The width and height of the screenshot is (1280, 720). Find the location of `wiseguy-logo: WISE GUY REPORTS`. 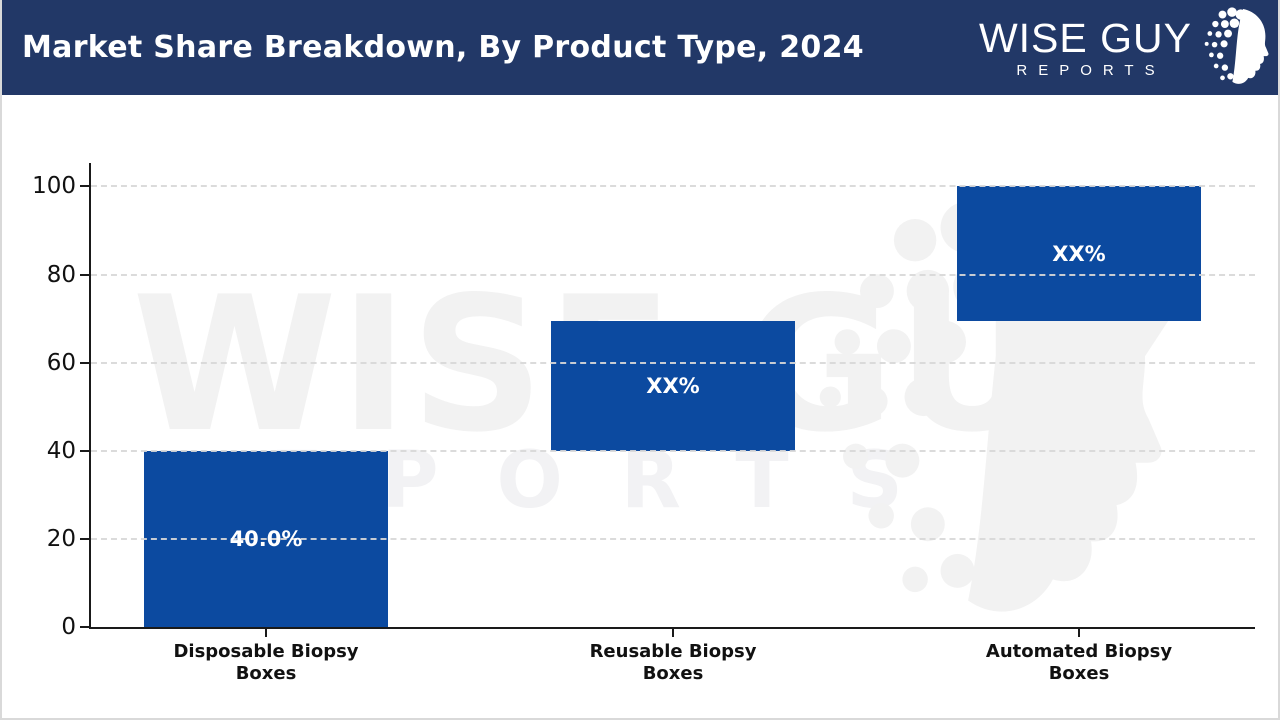

wiseguy-logo: WISE GUY REPORTS is located at coordinates (1124, 47).